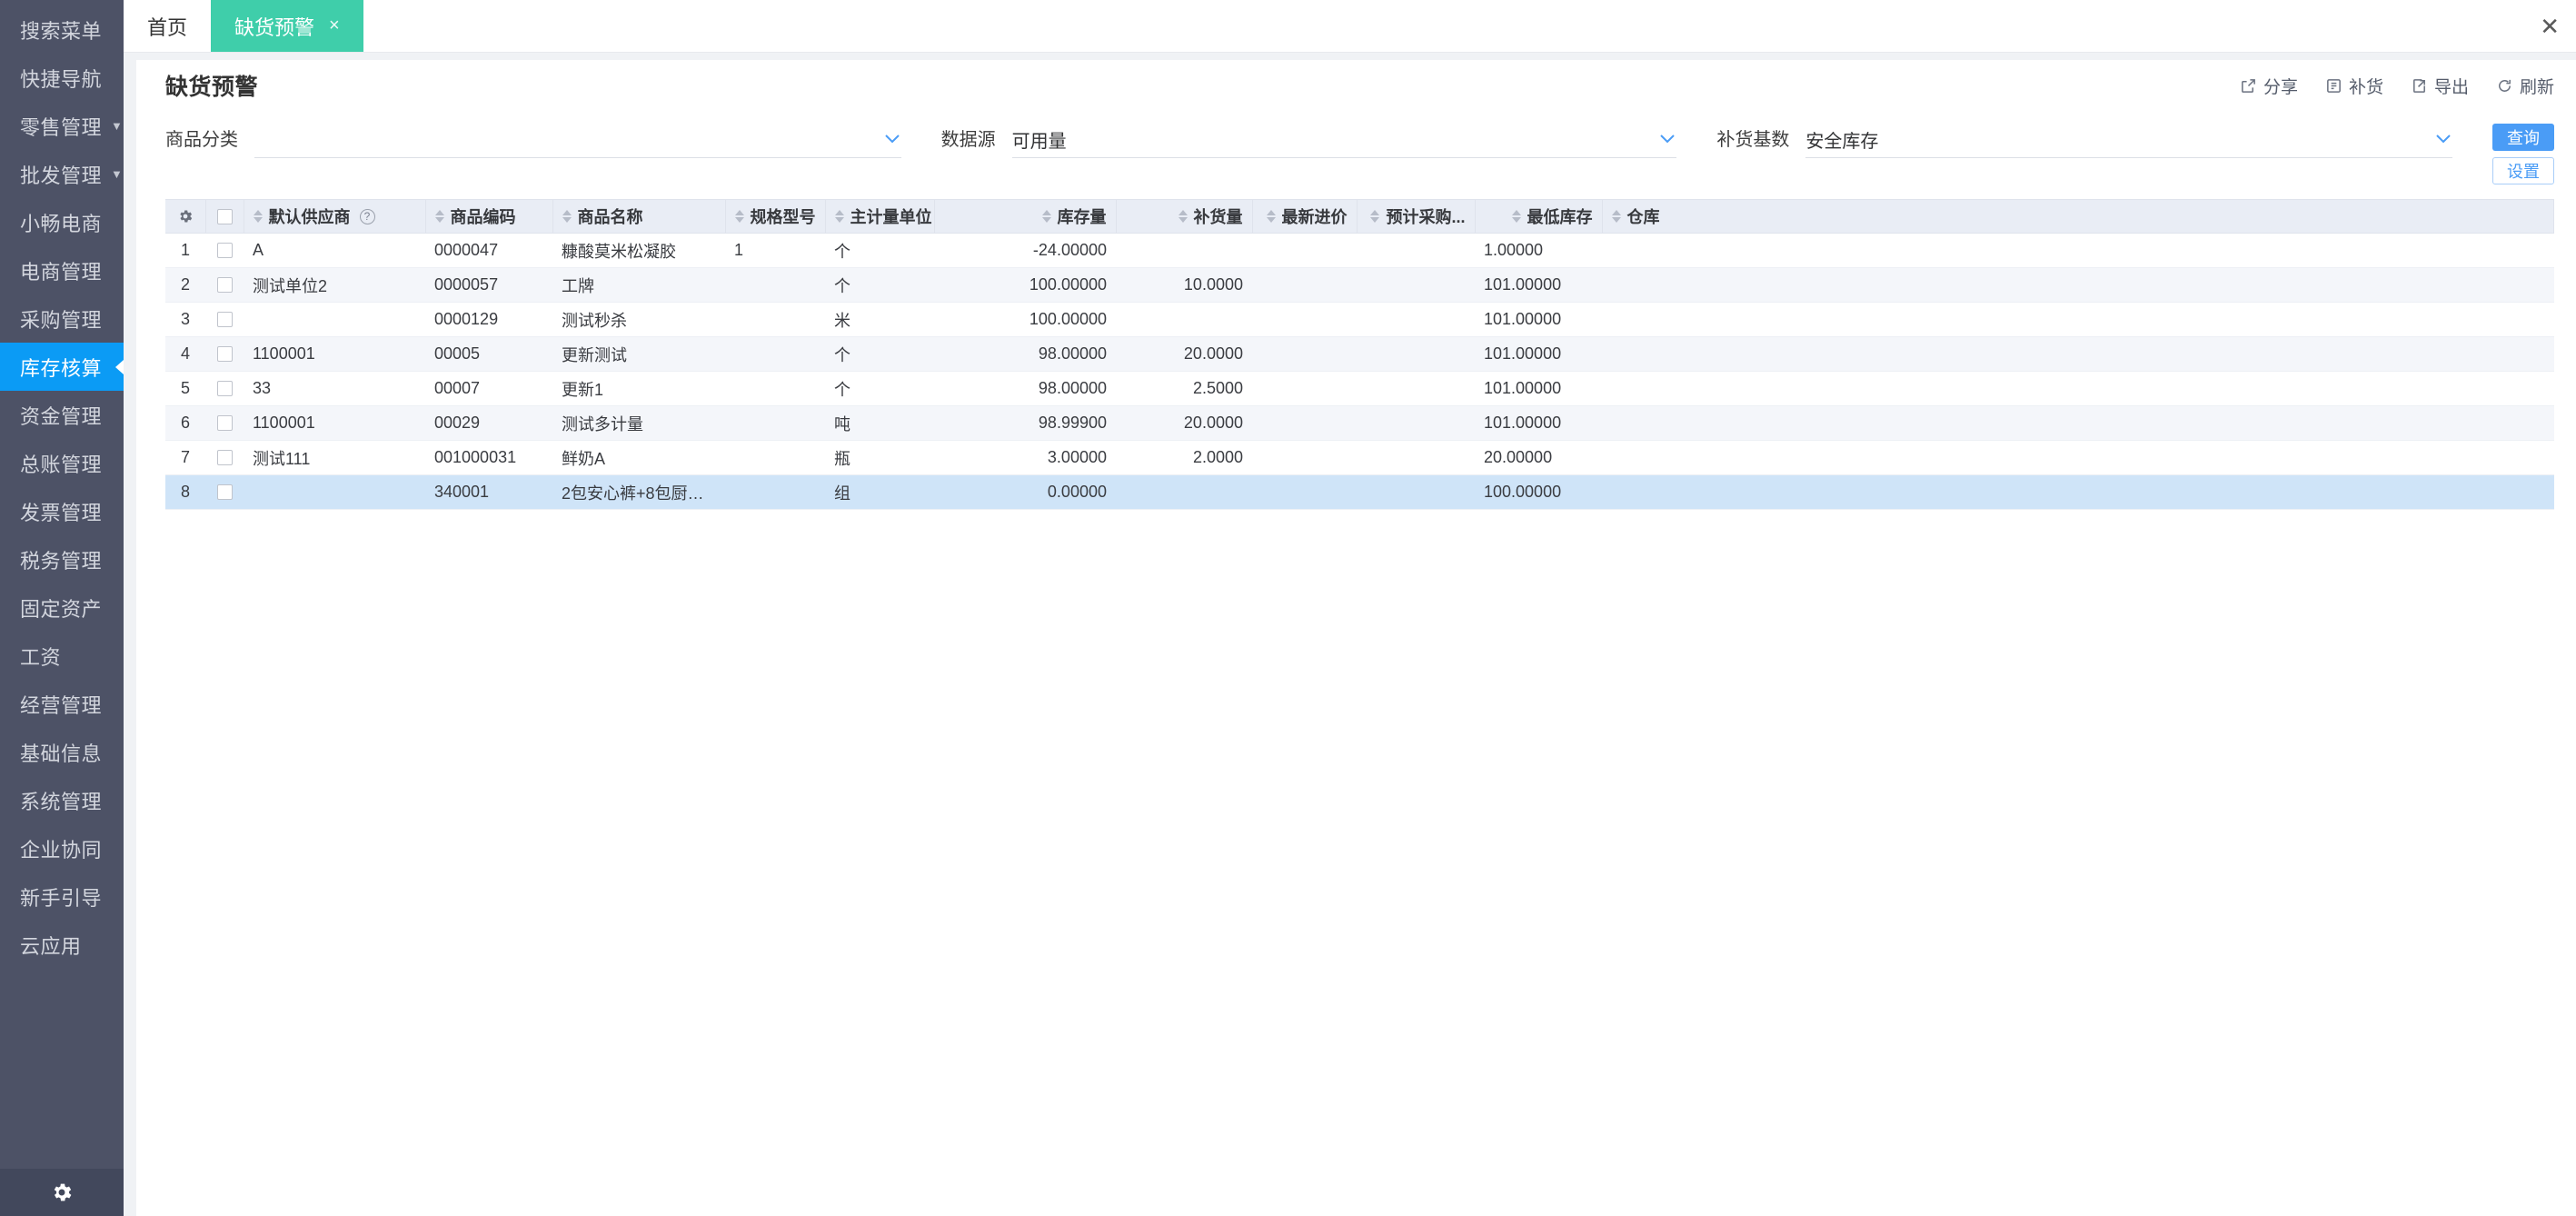 This screenshot has width=2576, height=1216. What do you see at coordinates (62, 945) in the screenshot?
I see `sidebar-item-19: 云应用` at bounding box center [62, 945].